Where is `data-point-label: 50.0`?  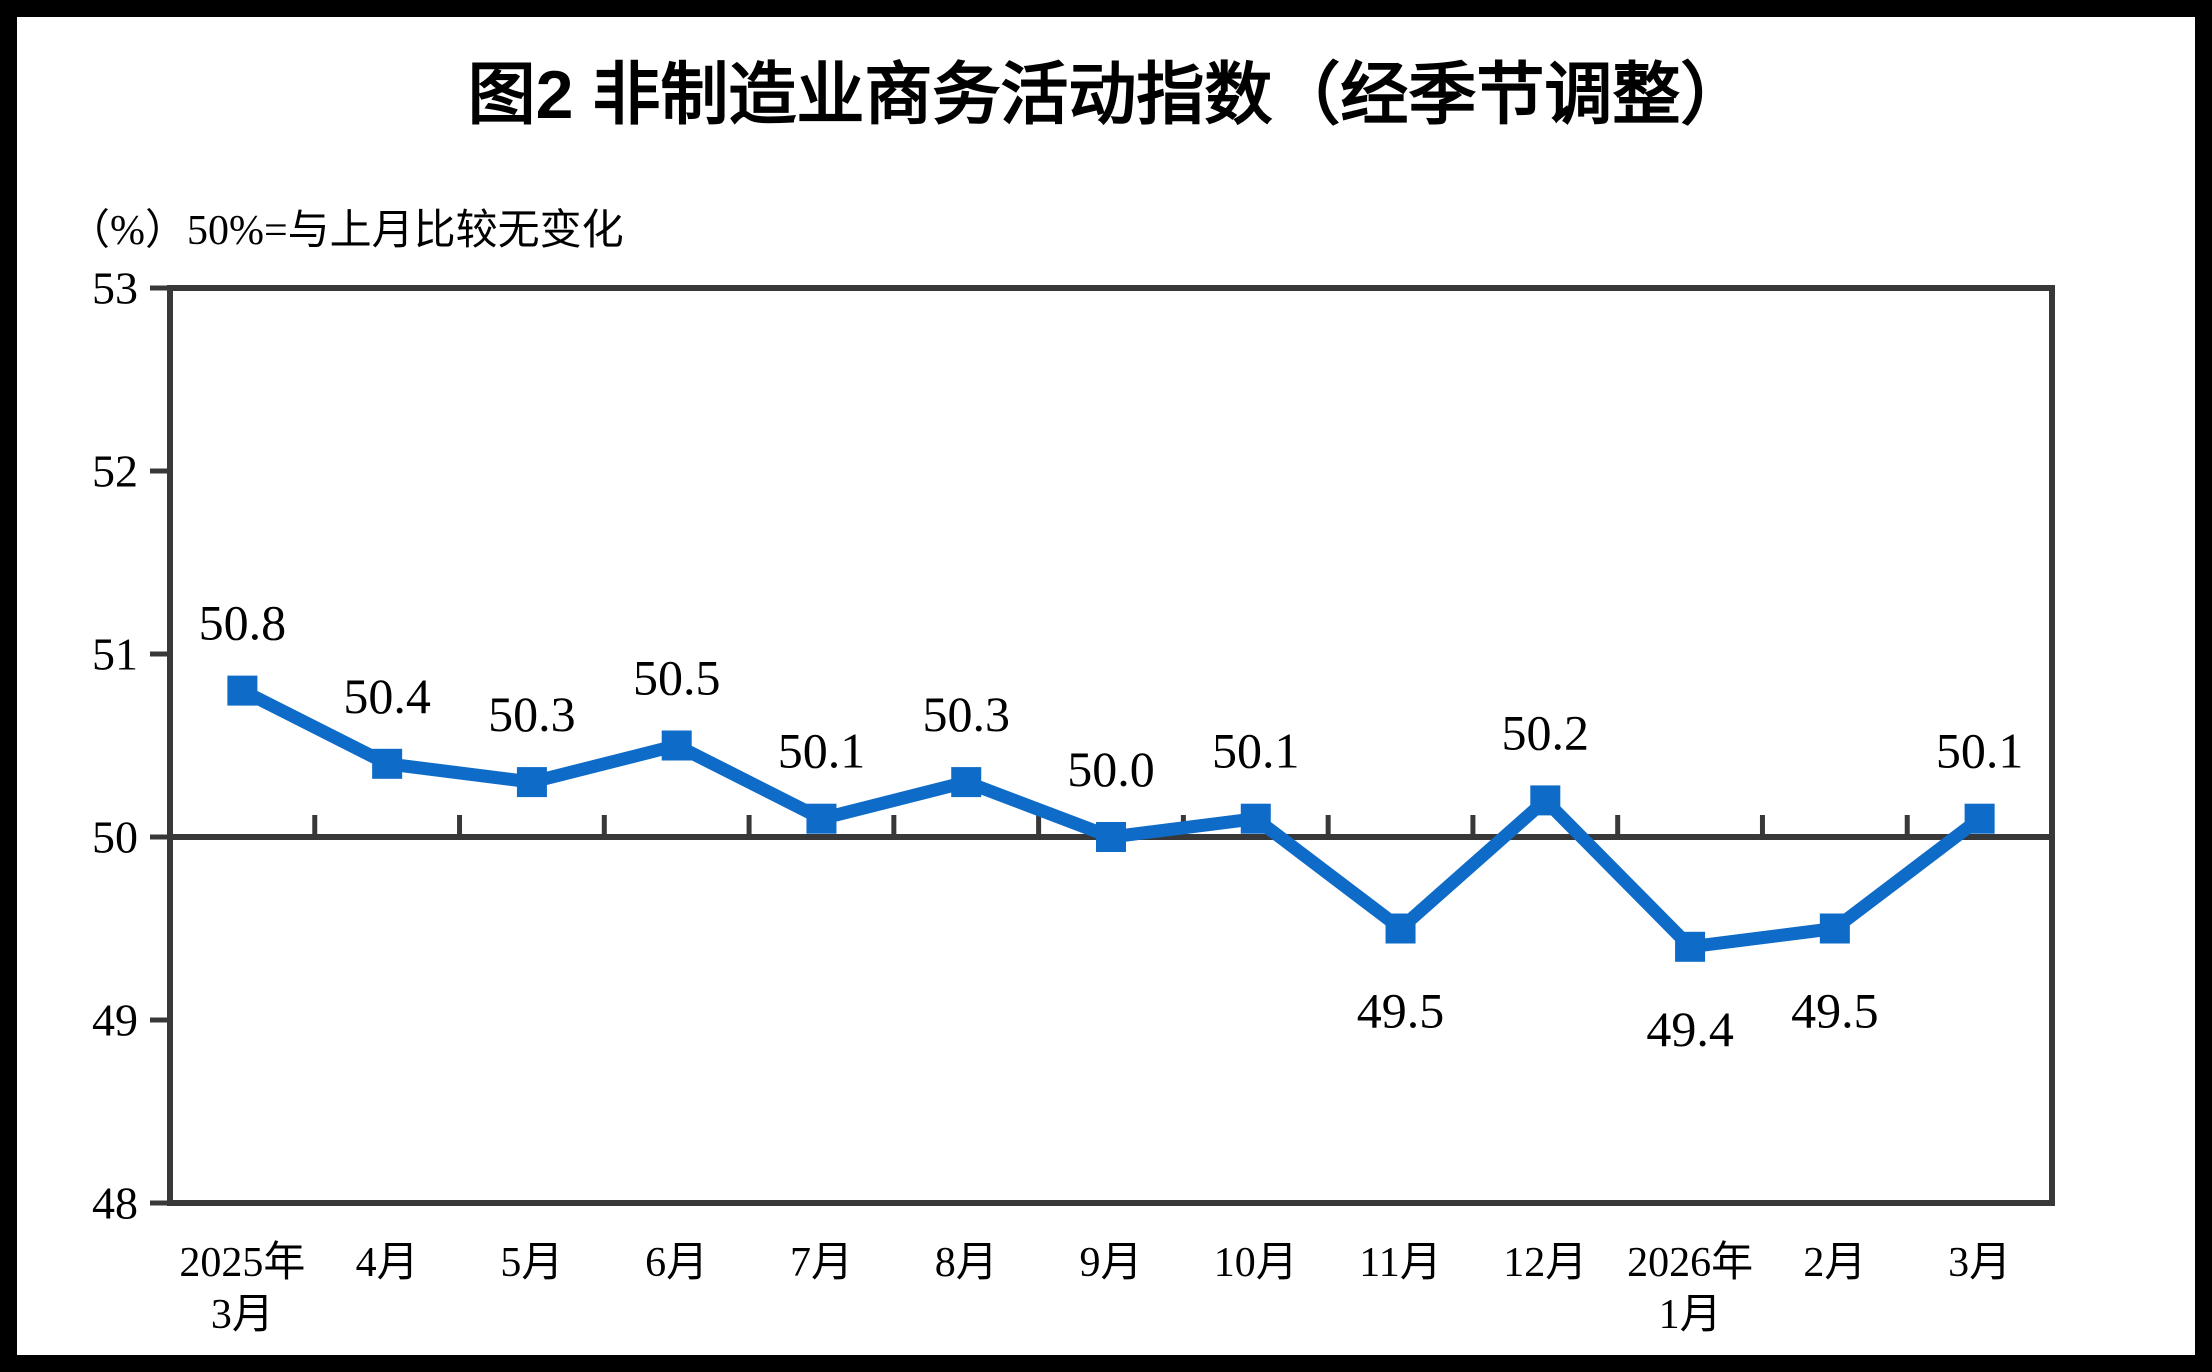 data-point-label: 50.0 is located at coordinates (1111, 769).